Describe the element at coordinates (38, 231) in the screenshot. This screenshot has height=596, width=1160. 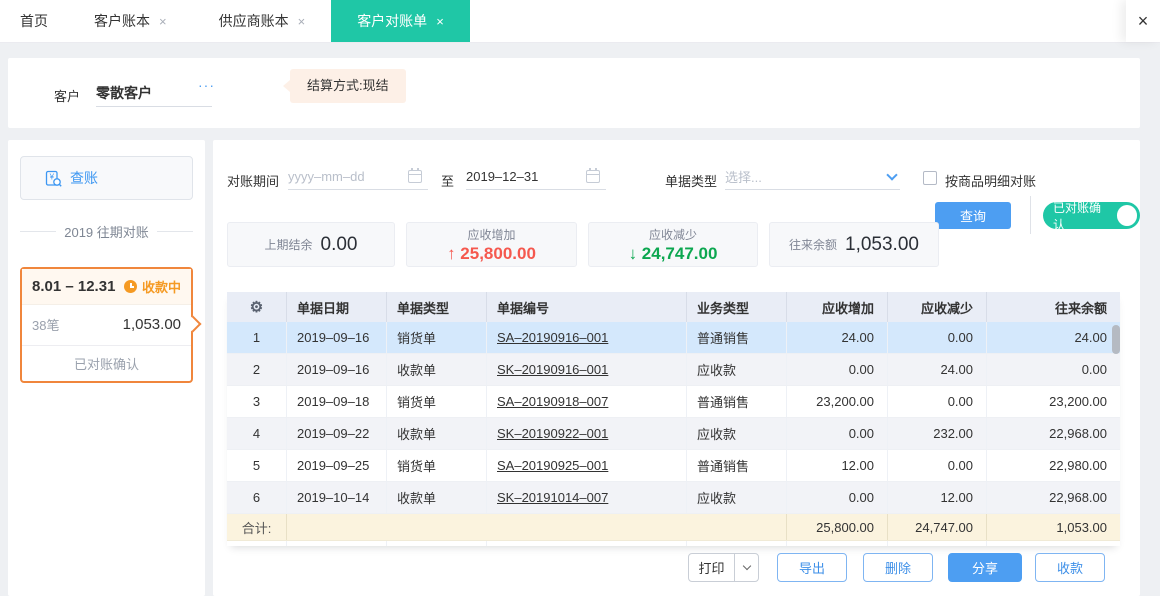
I see `divider-line` at that location.